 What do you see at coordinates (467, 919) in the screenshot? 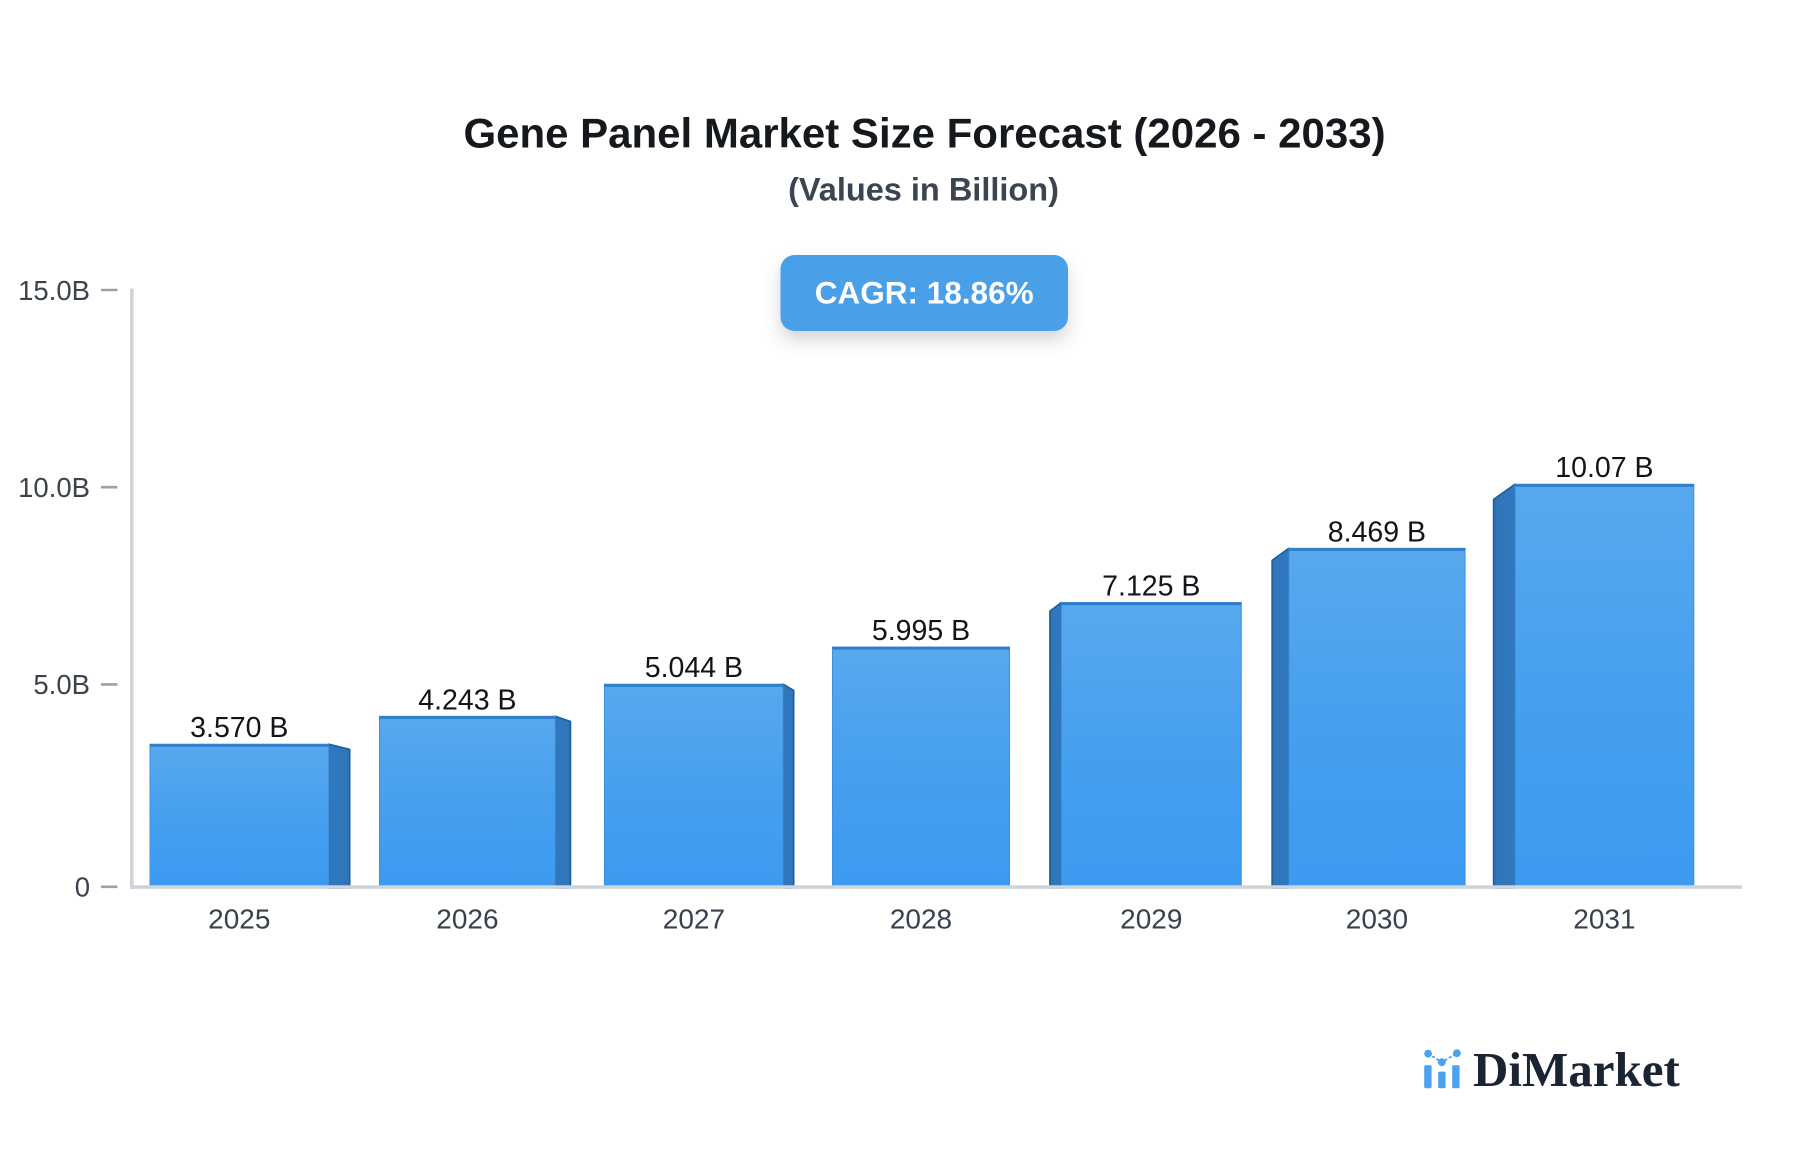
I see `svg-text: 2026` at bounding box center [467, 919].